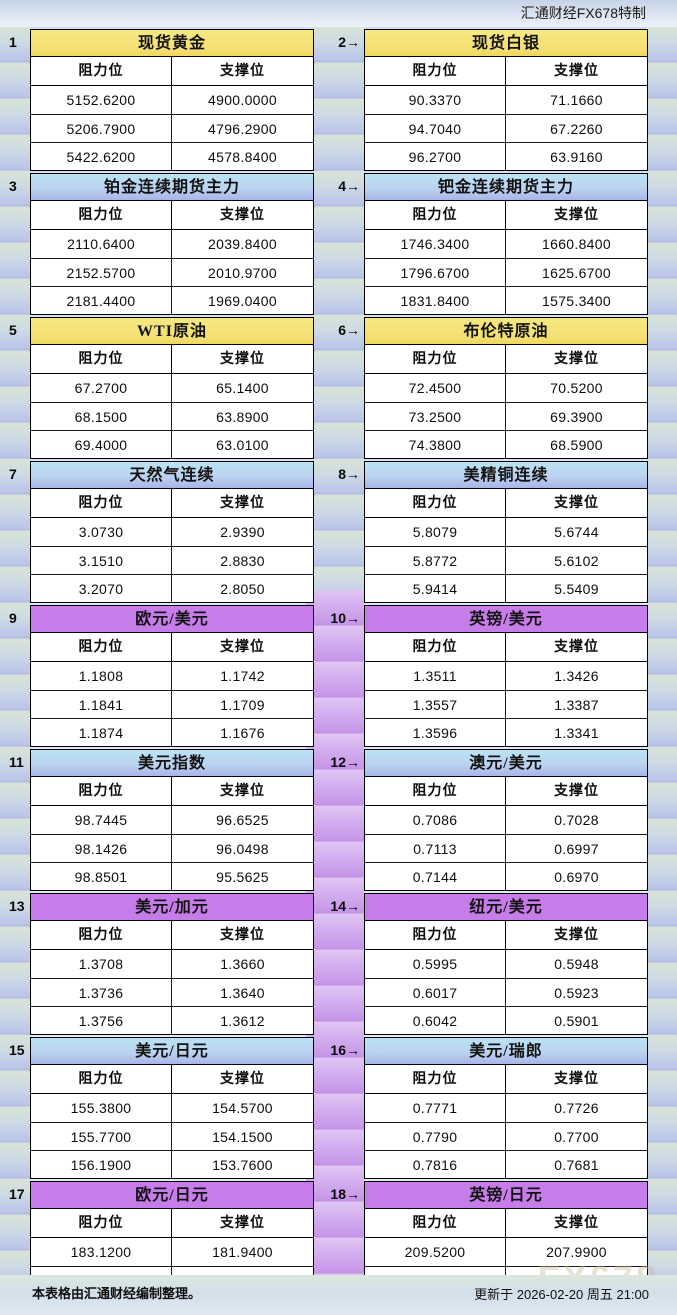 The width and height of the screenshot is (677, 1315). I want to click on banner-title: 汇通财经FX678特制, so click(583, 13).